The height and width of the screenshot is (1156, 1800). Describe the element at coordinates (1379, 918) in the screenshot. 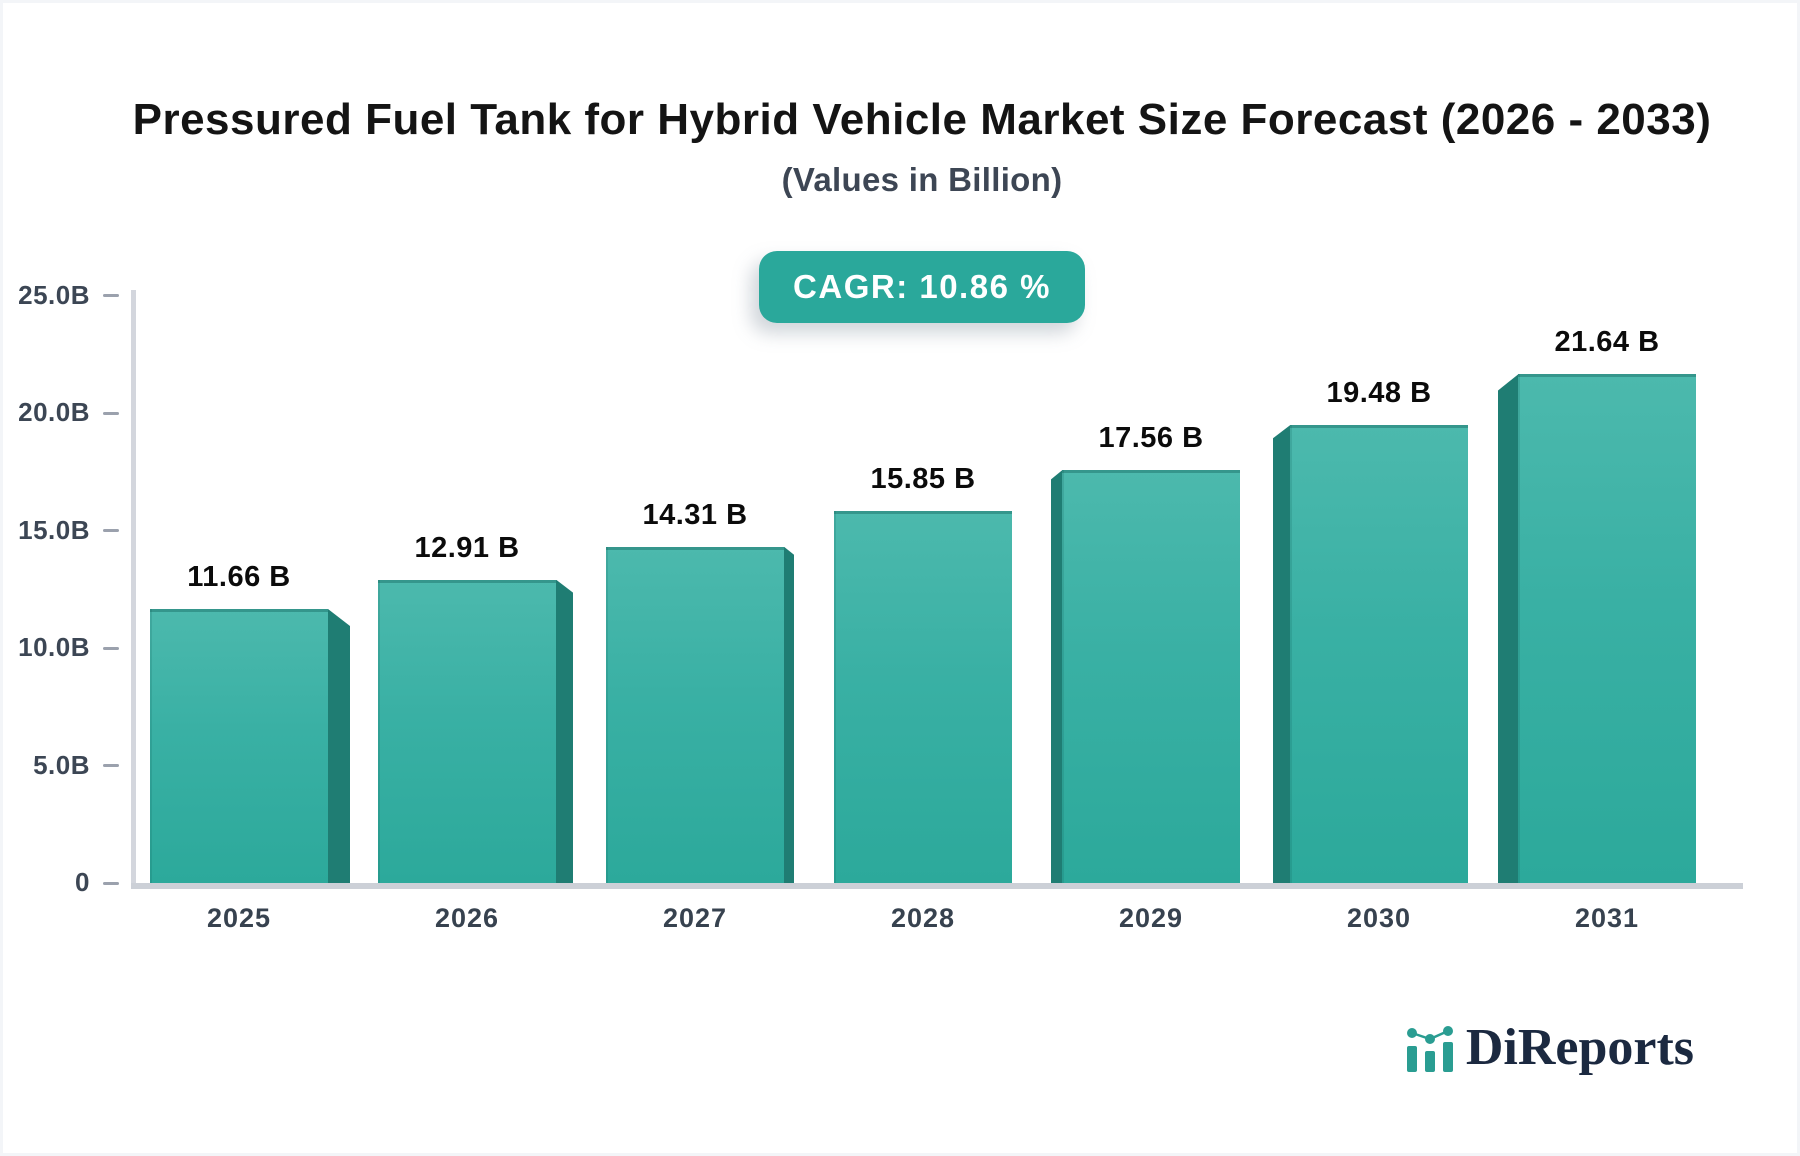

I see `x-tick-label: 2030` at that location.